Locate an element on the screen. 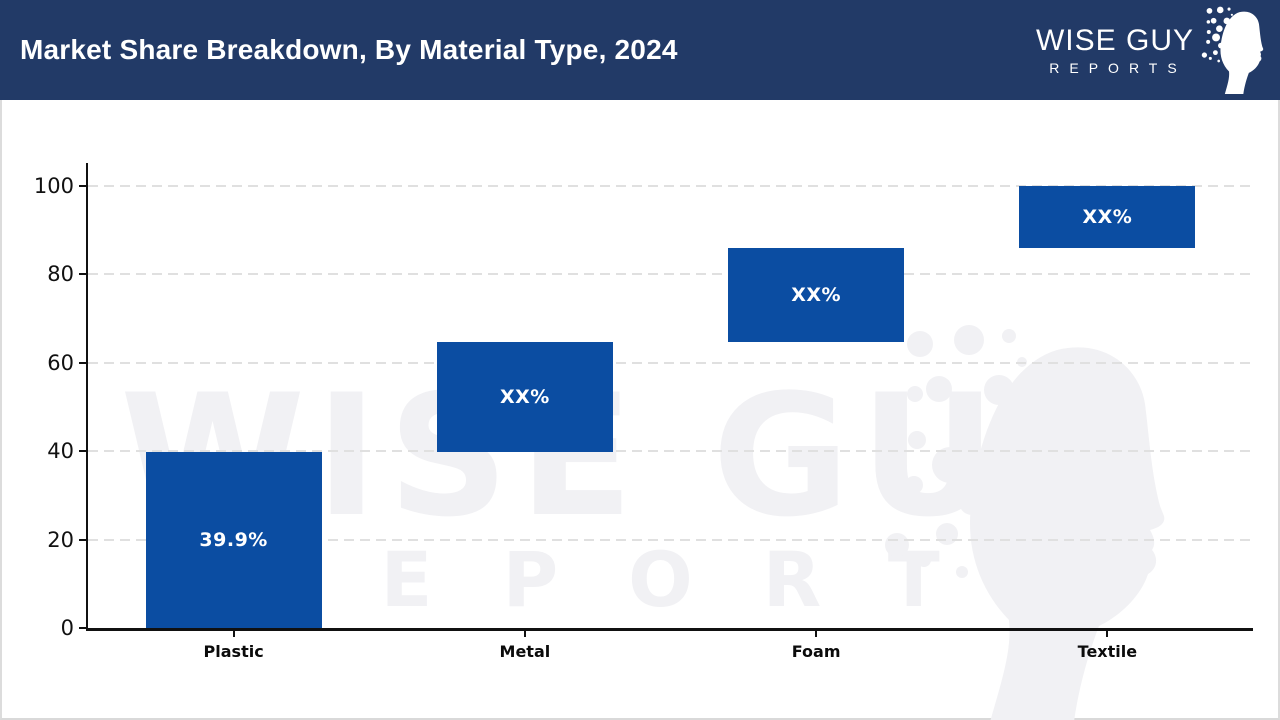 This screenshot has height=720, width=1280. brand-logo-text: WISE GUY REPORTS is located at coordinates (1115, 50).